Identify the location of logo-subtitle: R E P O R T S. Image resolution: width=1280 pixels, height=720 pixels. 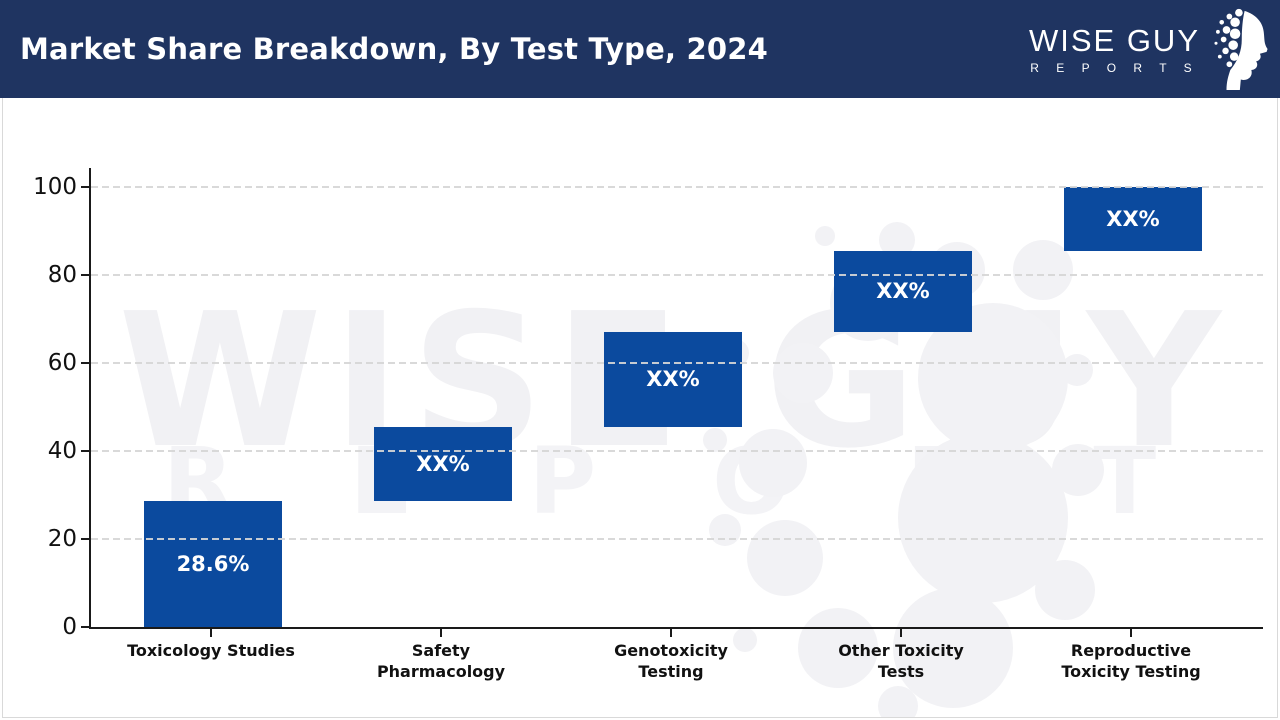
(1114, 68).